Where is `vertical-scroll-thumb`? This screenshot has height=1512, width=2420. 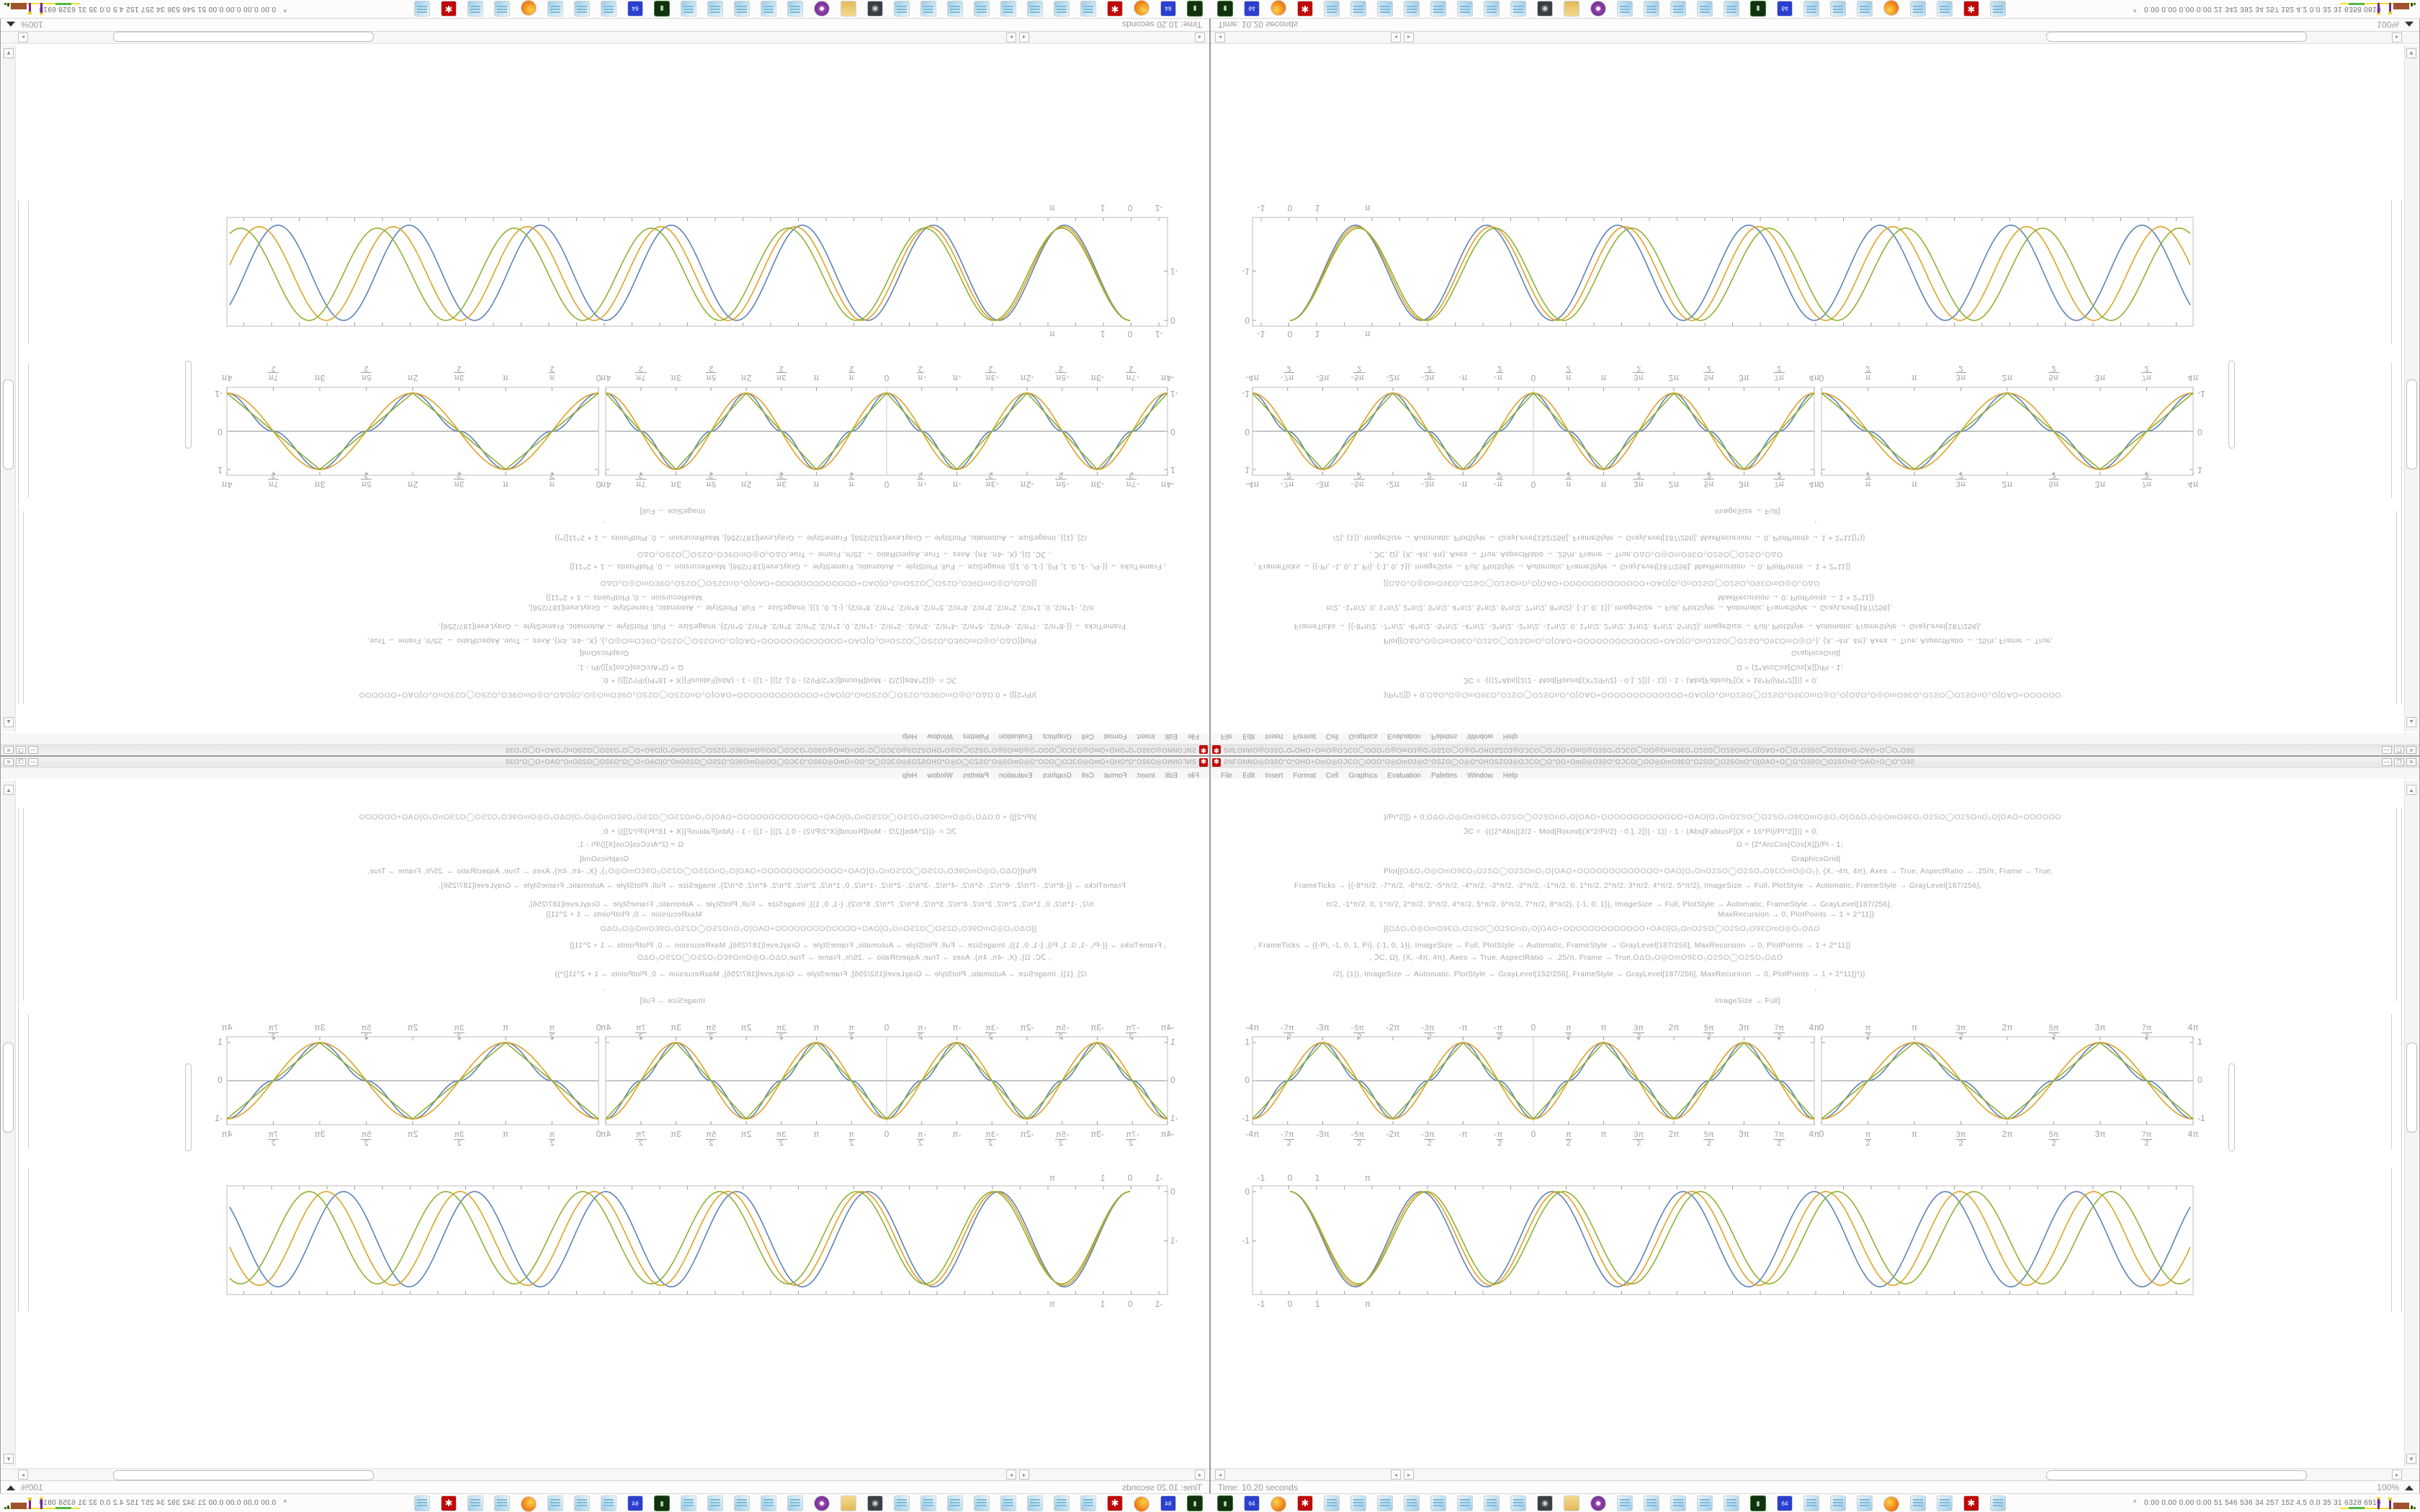
vertical-scroll-thumb is located at coordinates (2411, 424).